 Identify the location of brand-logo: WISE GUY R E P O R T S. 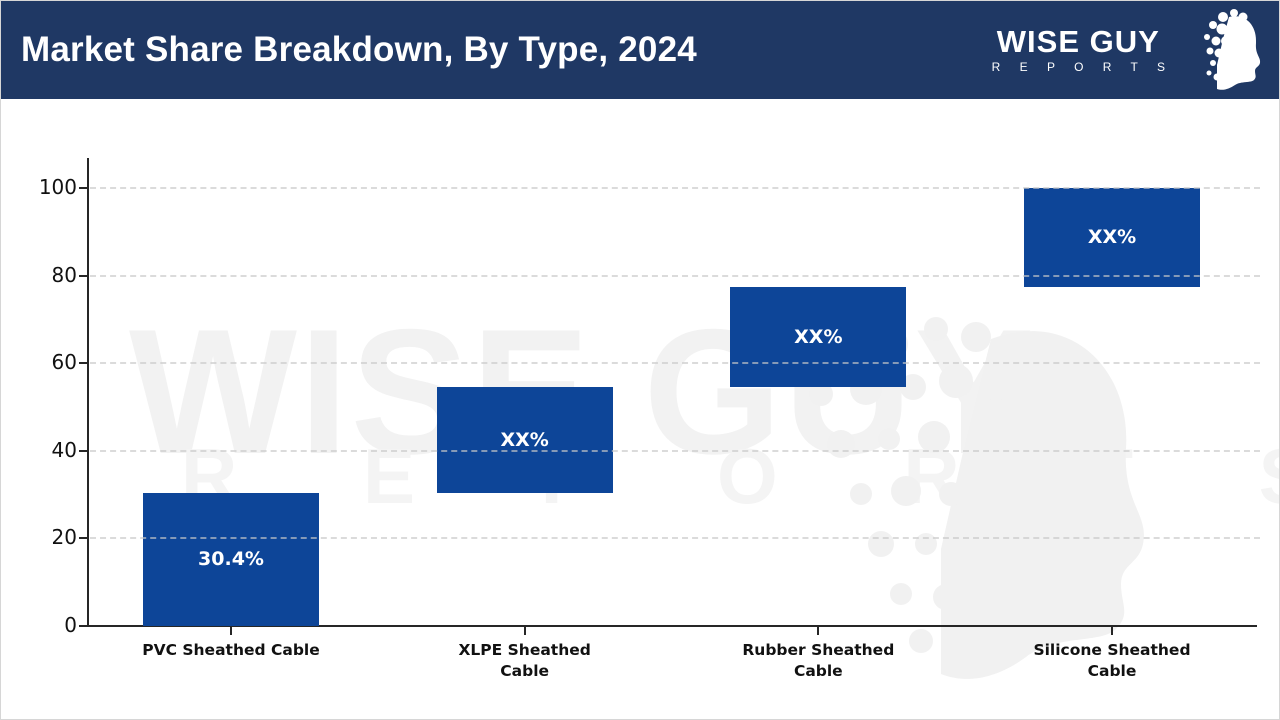
(1123, 50).